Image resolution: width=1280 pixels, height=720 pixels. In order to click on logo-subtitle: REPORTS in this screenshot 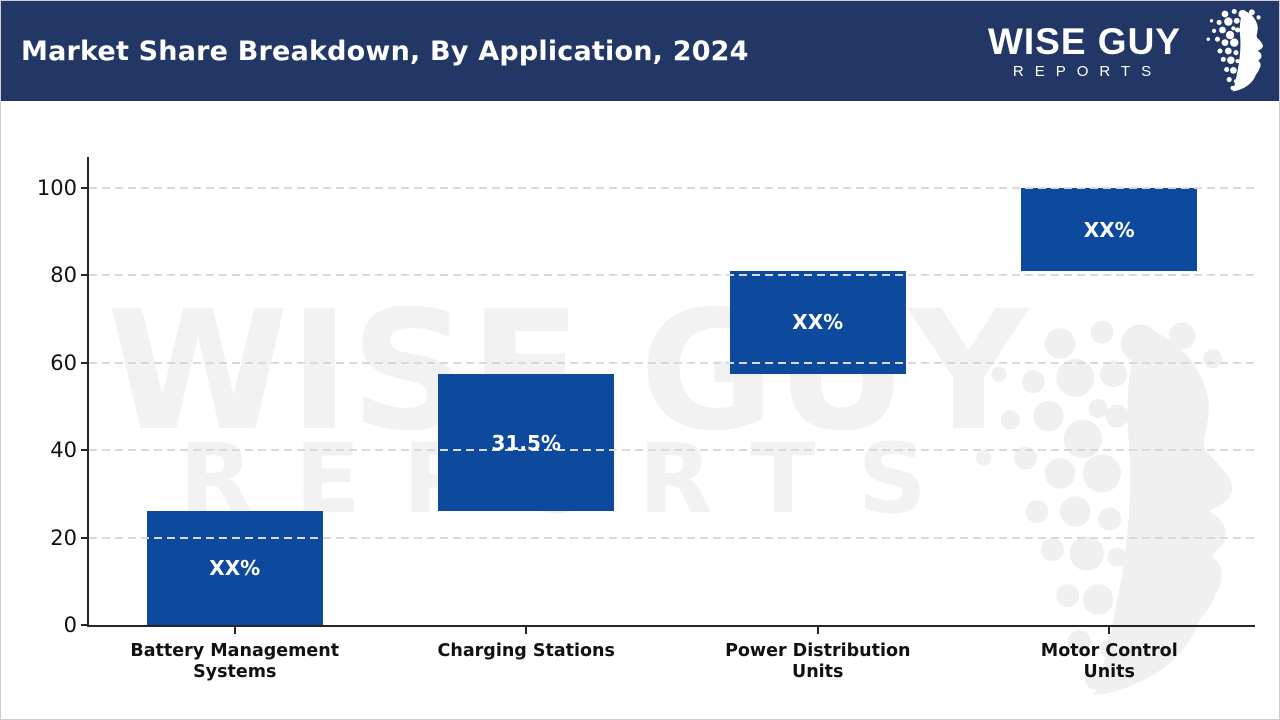, I will do `click(1087, 71)`.